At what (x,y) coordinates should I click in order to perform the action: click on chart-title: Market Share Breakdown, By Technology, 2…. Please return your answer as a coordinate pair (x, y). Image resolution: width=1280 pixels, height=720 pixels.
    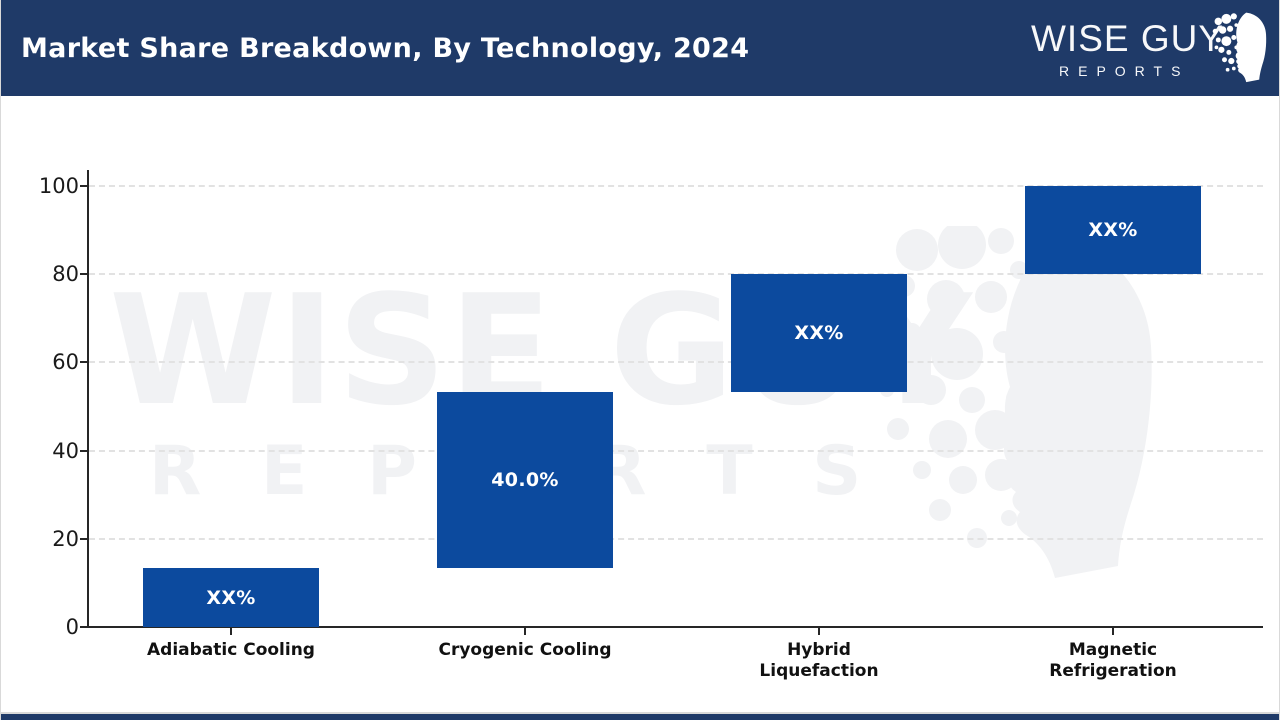
    Looking at the image, I should click on (385, 48).